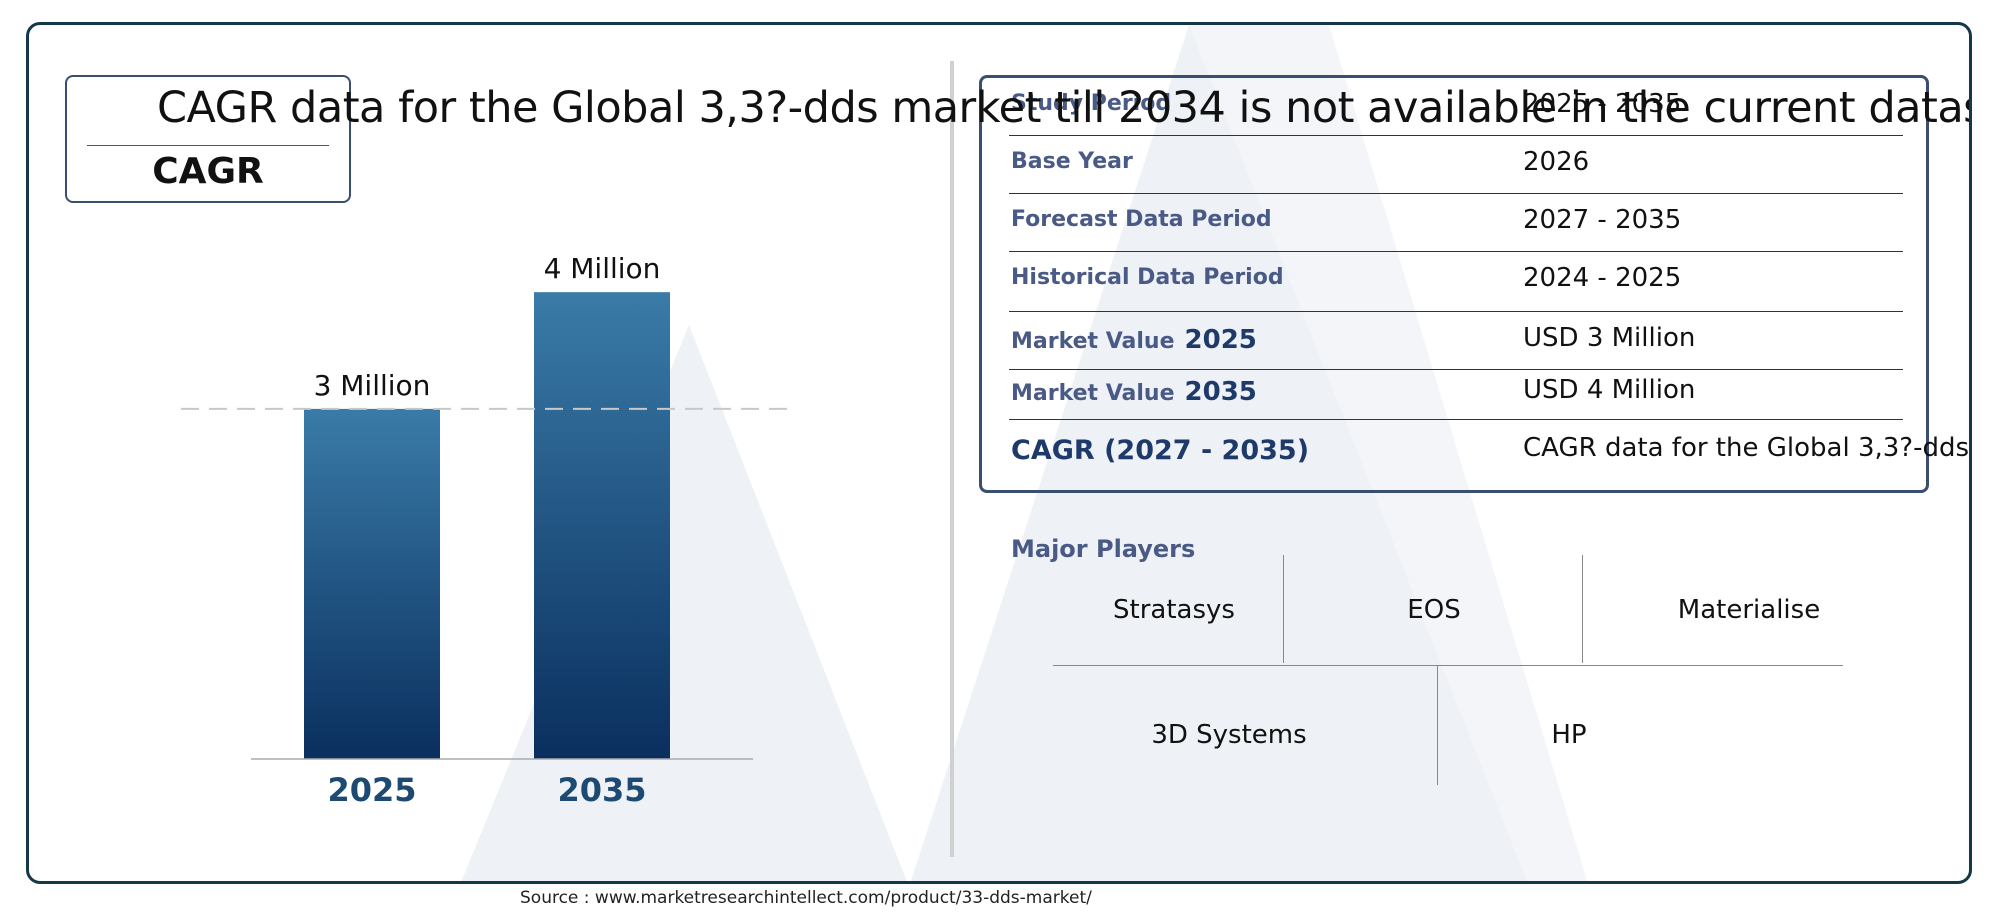 Image resolution: width=2000 pixels, height=917 pixels. I want to click on table-key: CAGR (2027 - 2035), so click(1160, 450).